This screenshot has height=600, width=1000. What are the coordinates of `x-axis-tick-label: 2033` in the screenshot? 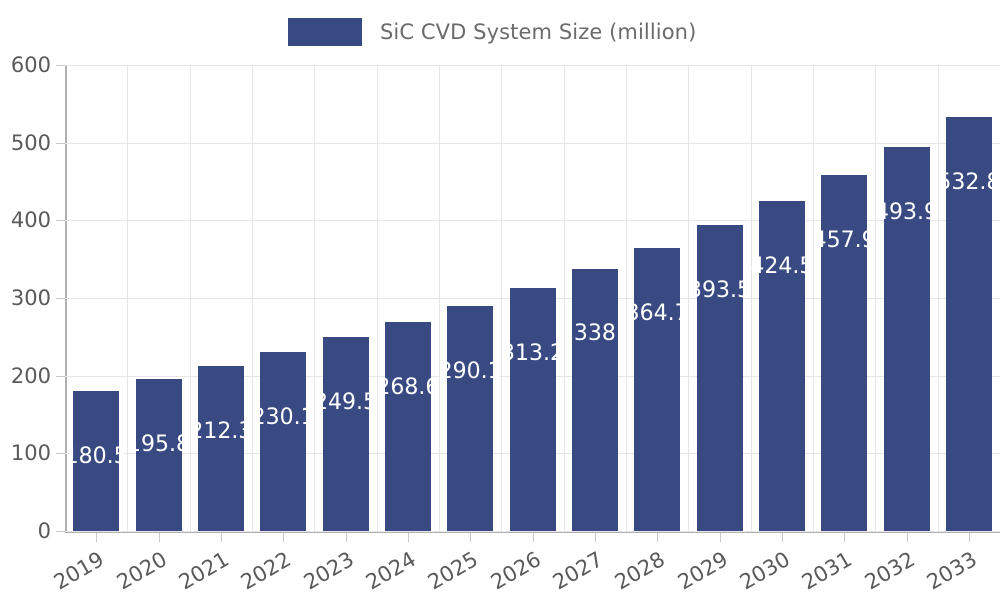 It's located at (951, 571).